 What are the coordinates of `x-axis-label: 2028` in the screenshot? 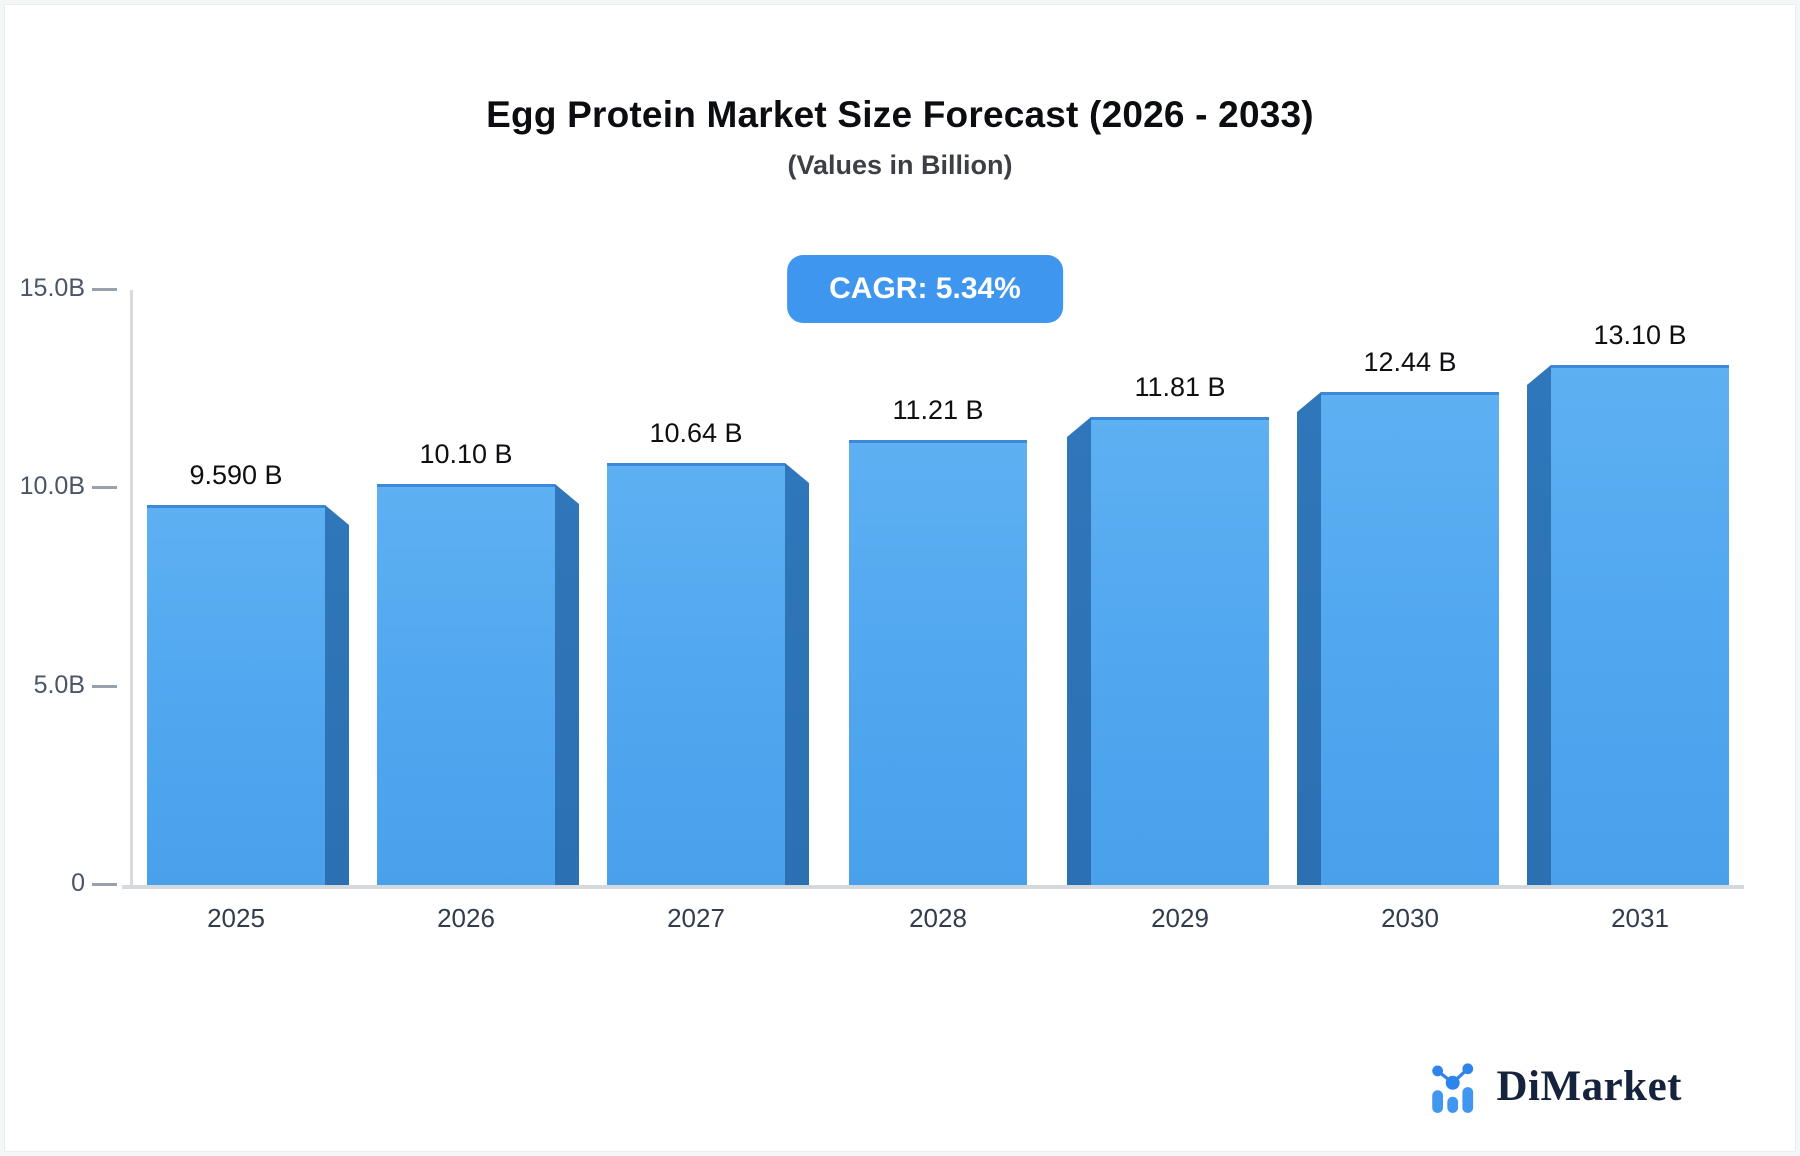 It's located at (938, 918).